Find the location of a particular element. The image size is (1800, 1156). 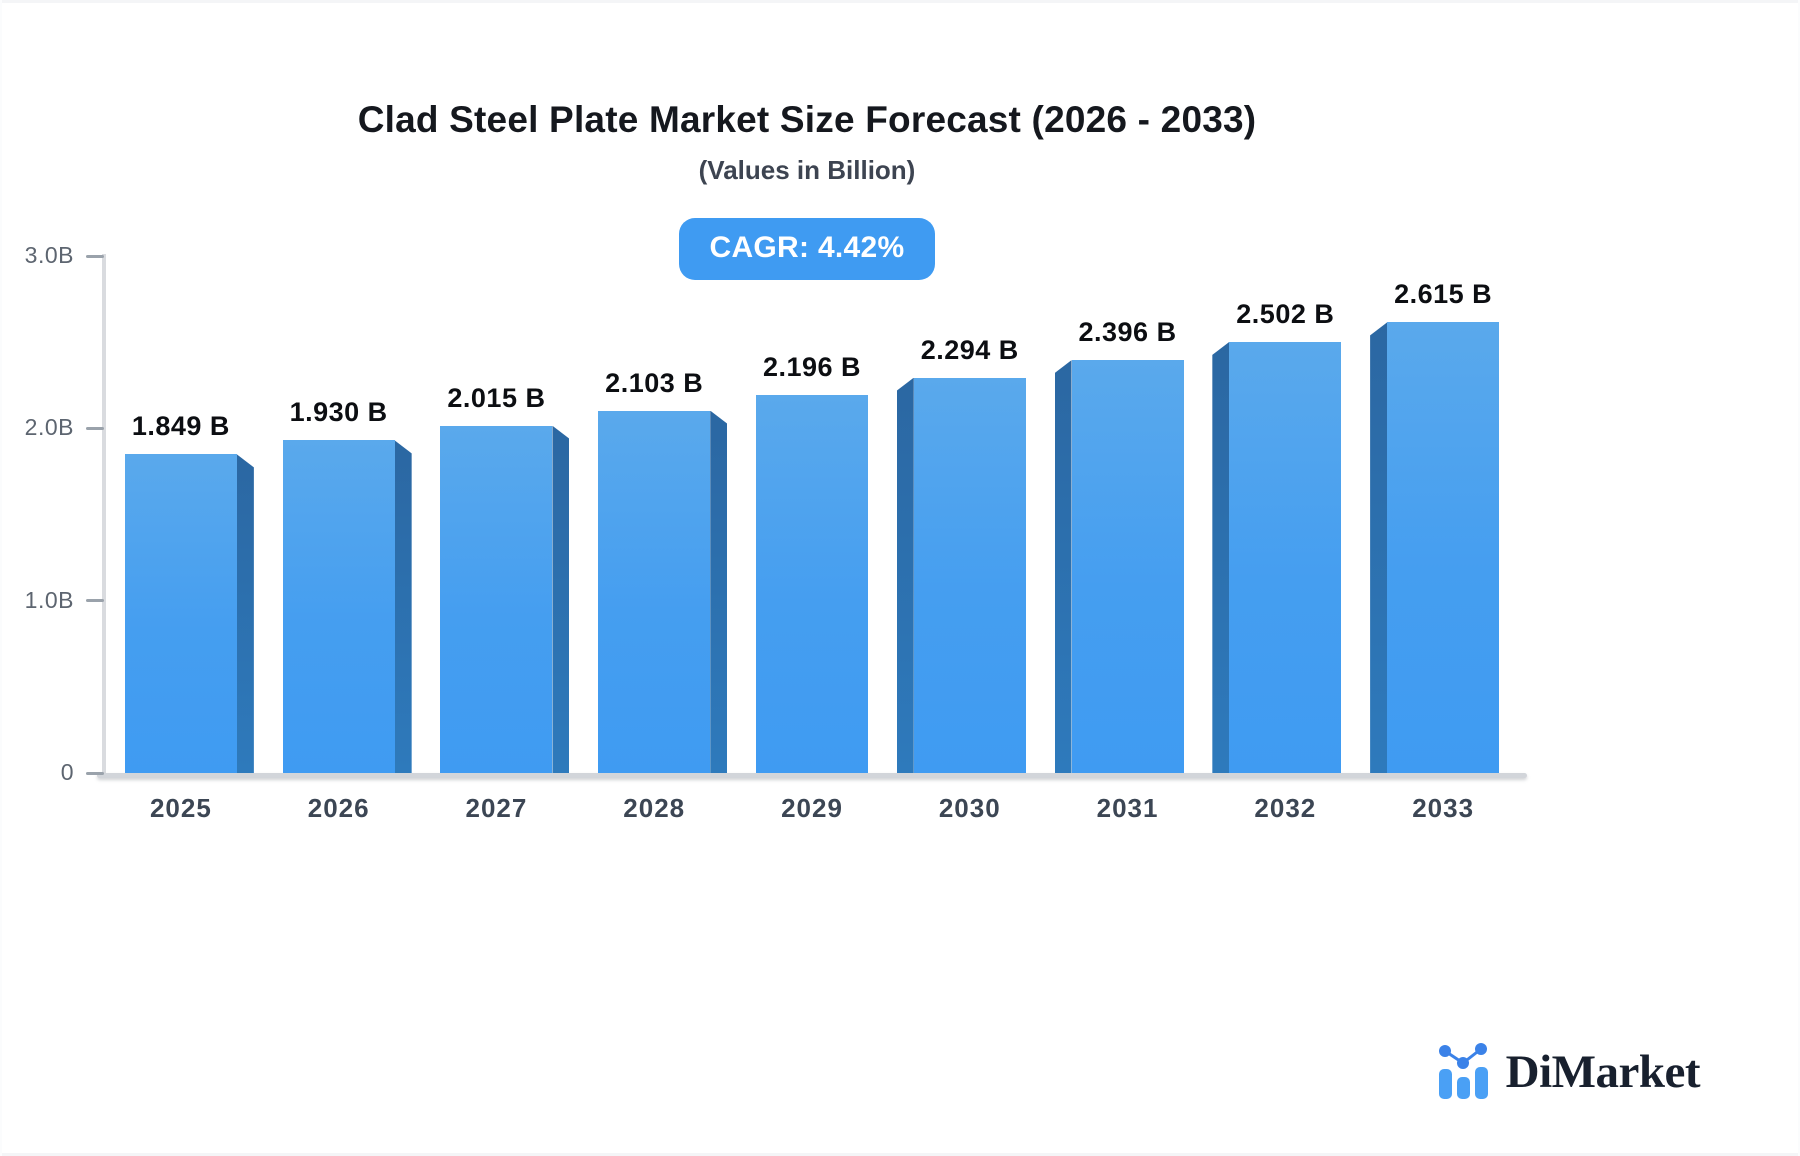

x-axis-label-2029: 2029 is located at coordinates (812, 808).